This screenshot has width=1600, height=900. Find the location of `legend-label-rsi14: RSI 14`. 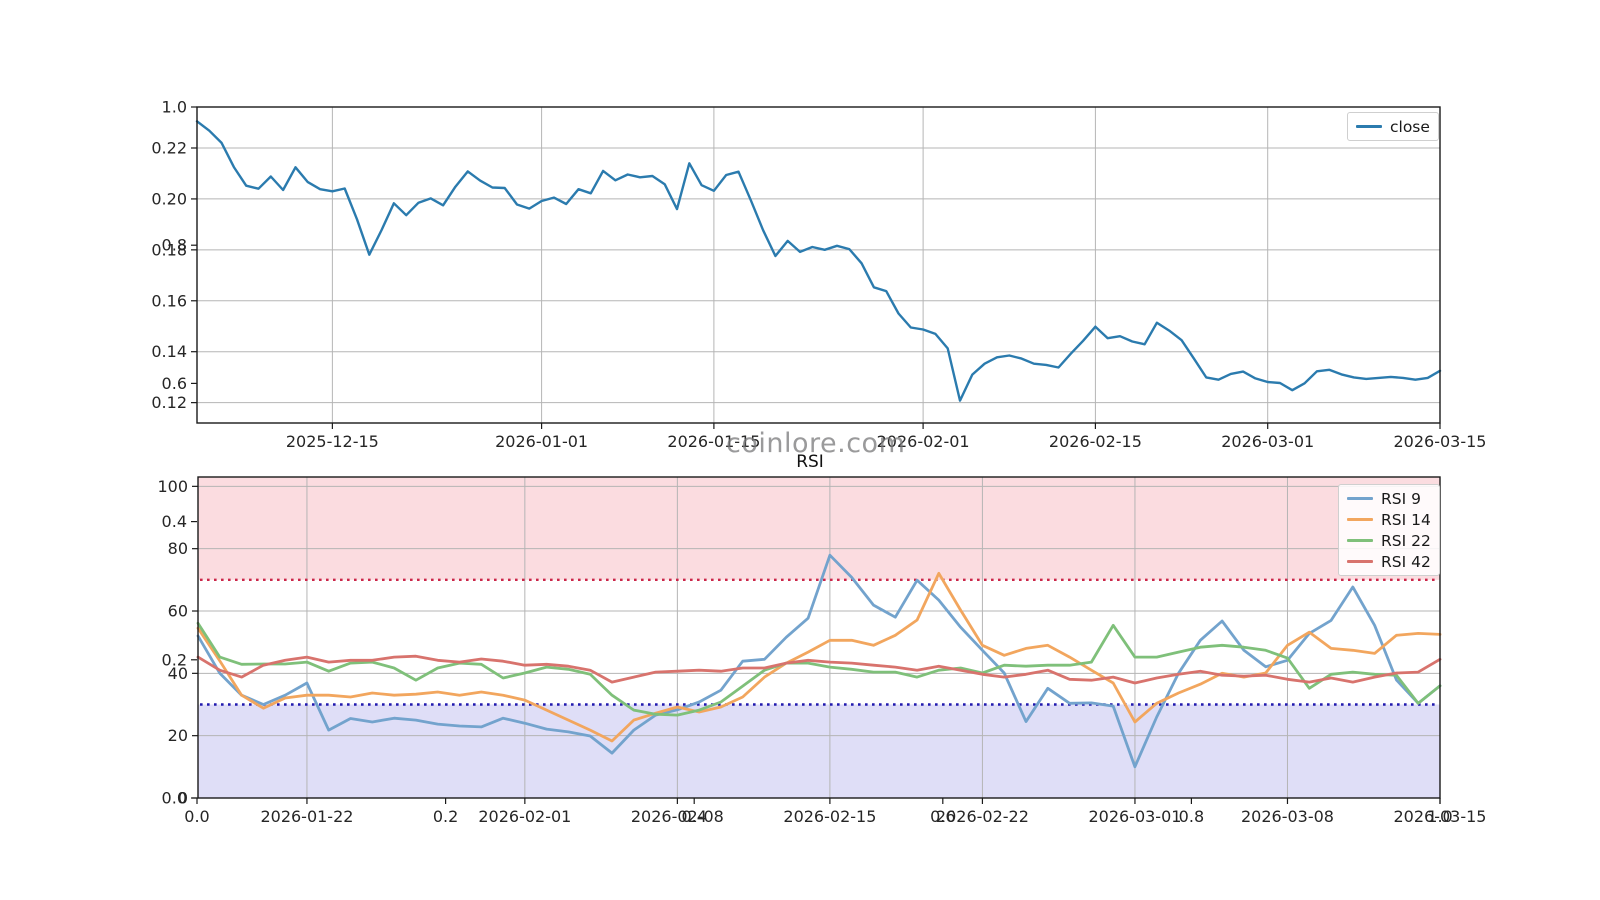

legend-label-rsi14: RSI 14 is located at coordinates (1406, 519).